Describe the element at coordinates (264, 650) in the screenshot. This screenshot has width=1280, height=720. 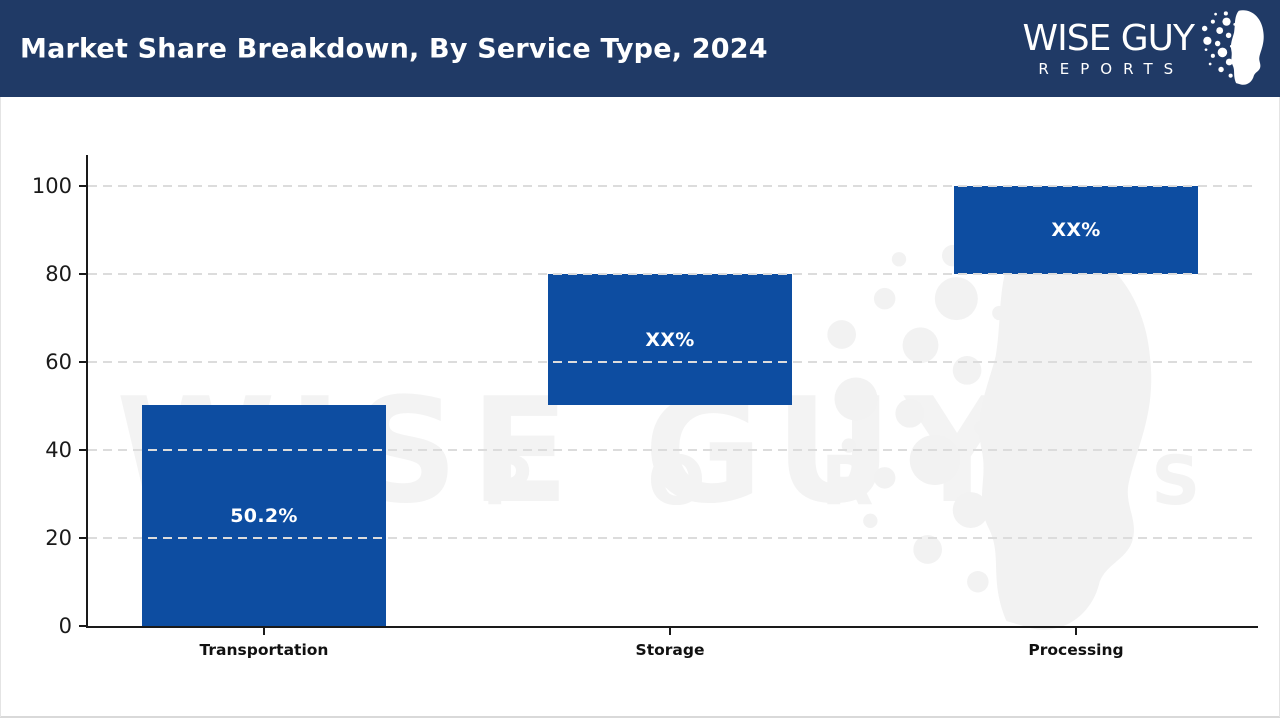
I see `x-category-label: Transportation` at that location.